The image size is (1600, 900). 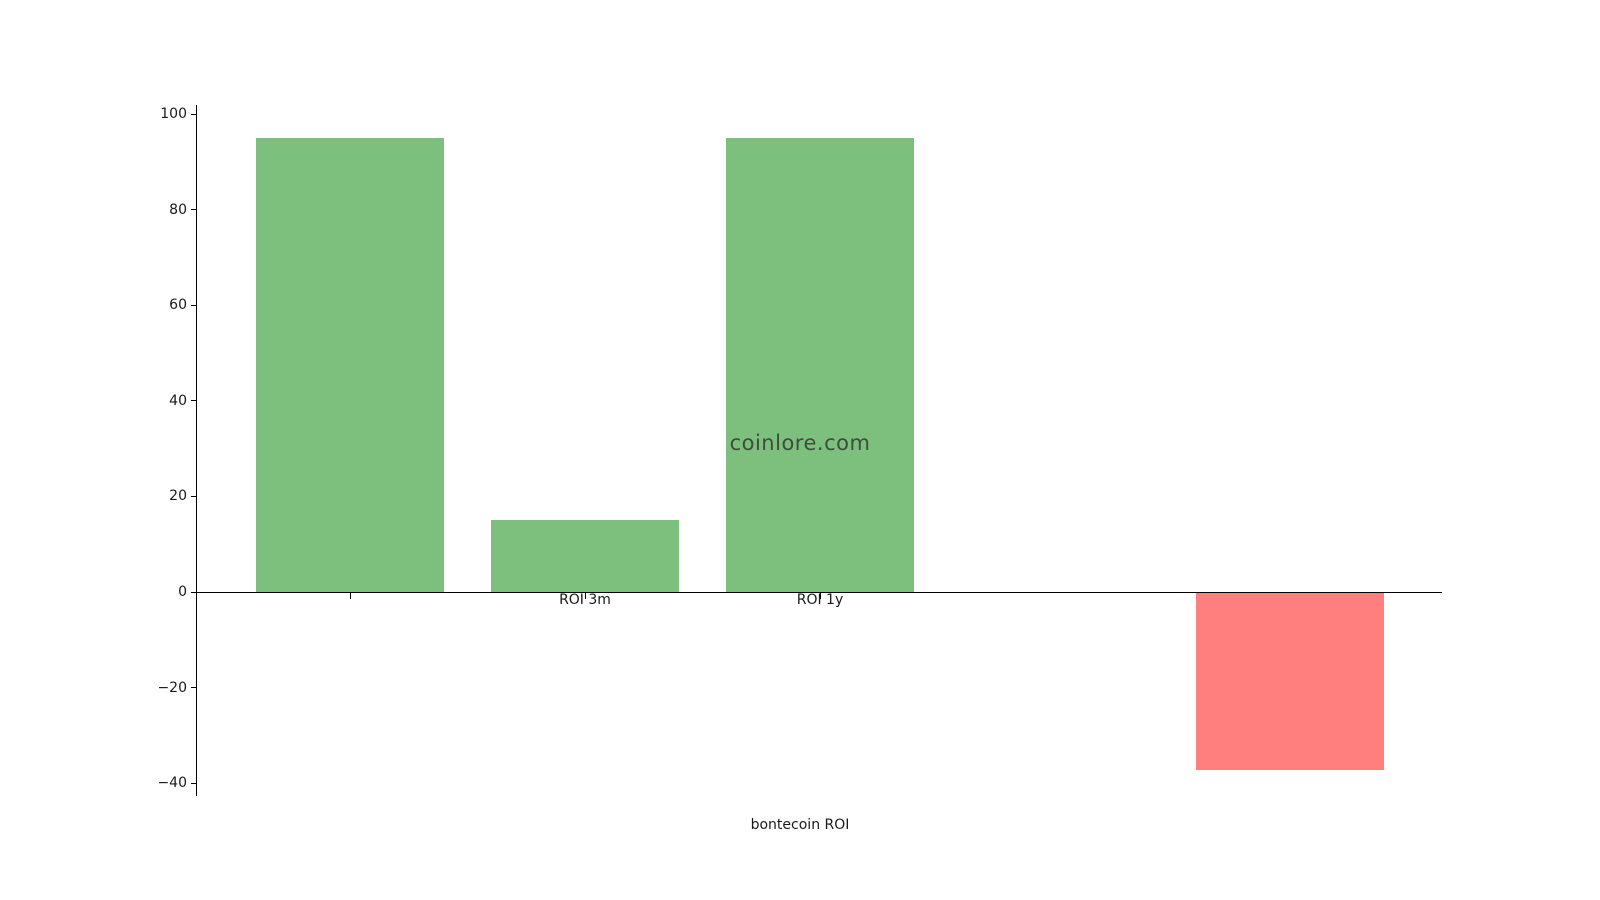 I want to click on y-tick-label: 0, so click(x=182, y=592).